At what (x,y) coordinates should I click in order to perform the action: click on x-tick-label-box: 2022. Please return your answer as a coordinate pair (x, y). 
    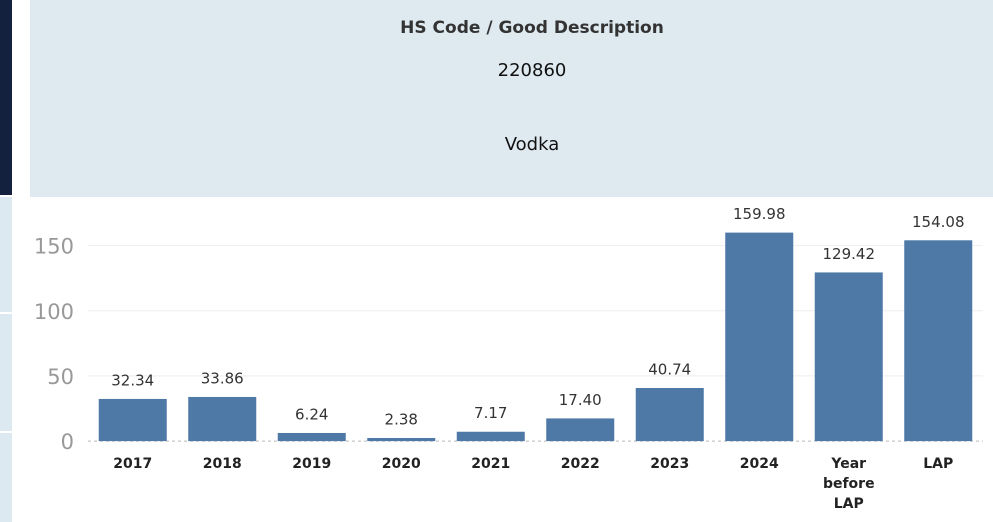
    Looking at the image, I should click on (580, 464).